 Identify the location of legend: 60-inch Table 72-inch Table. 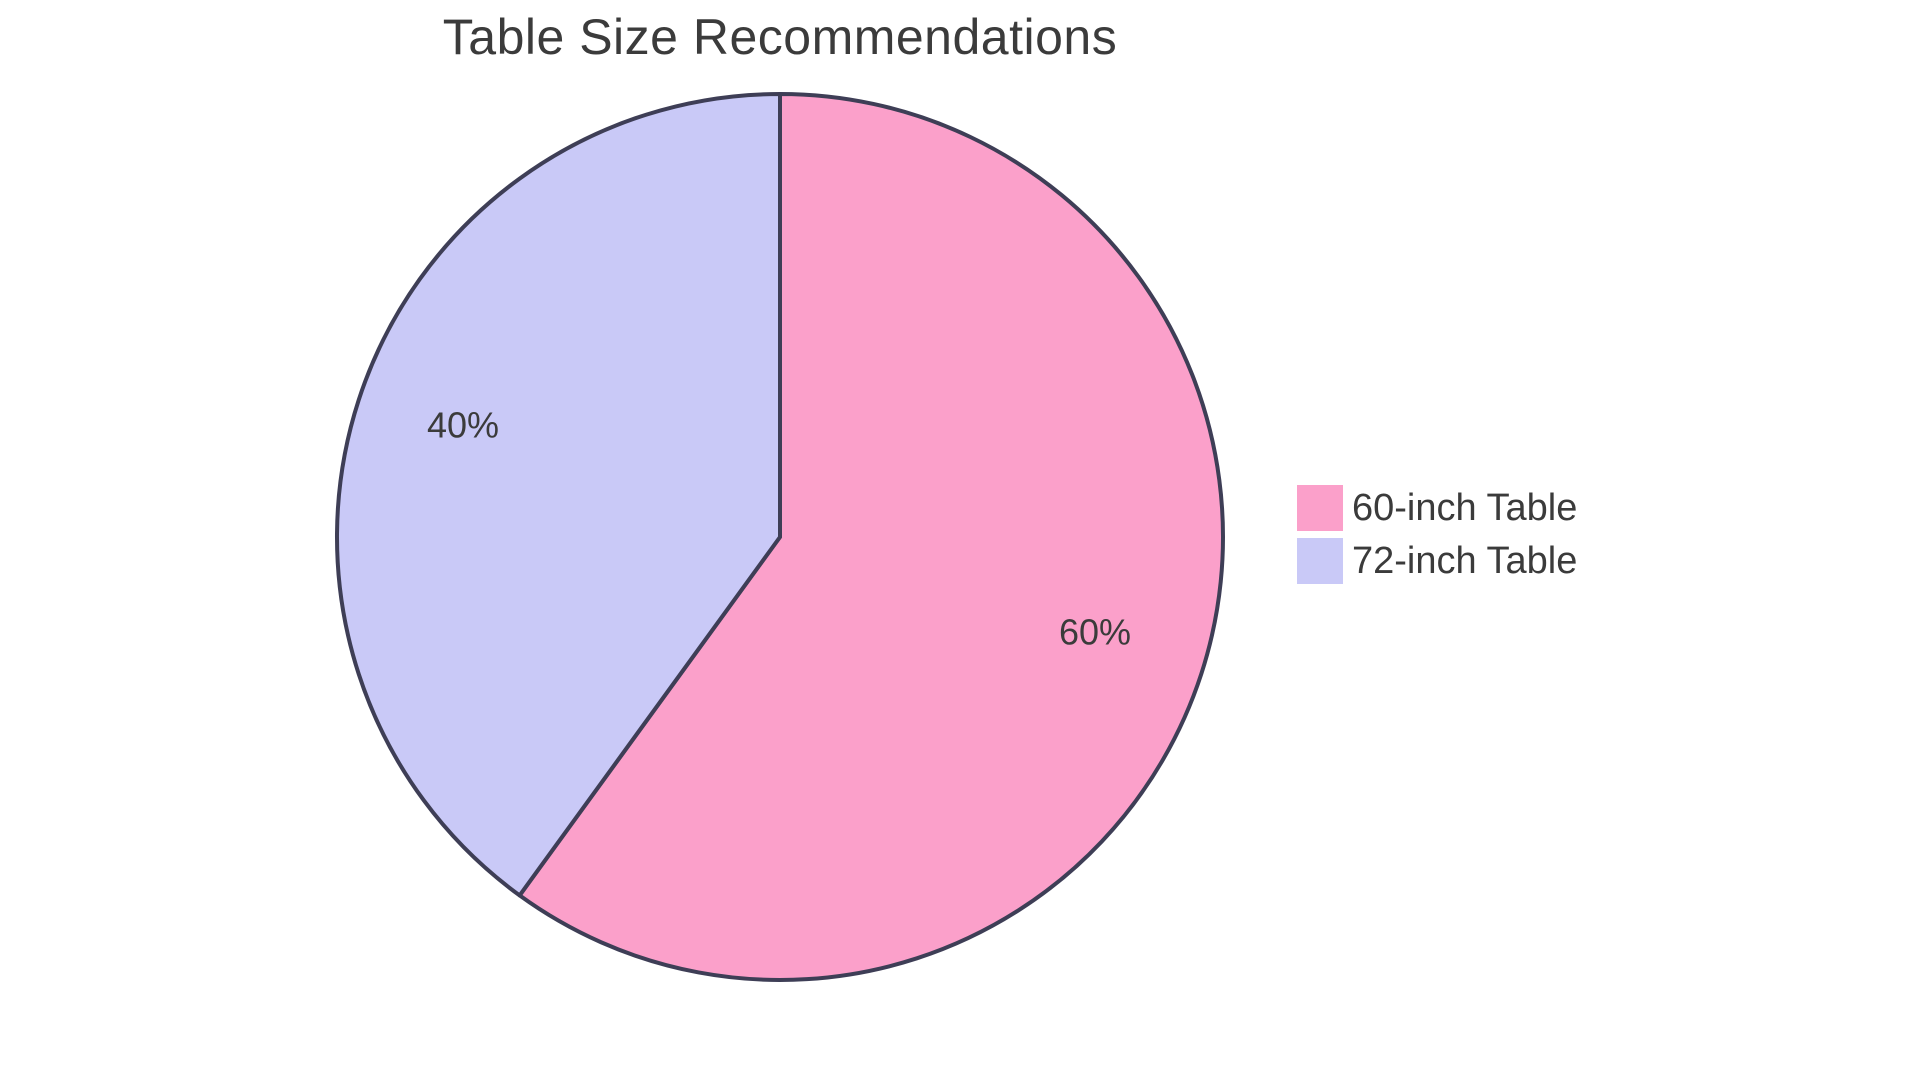
(1437, 534).